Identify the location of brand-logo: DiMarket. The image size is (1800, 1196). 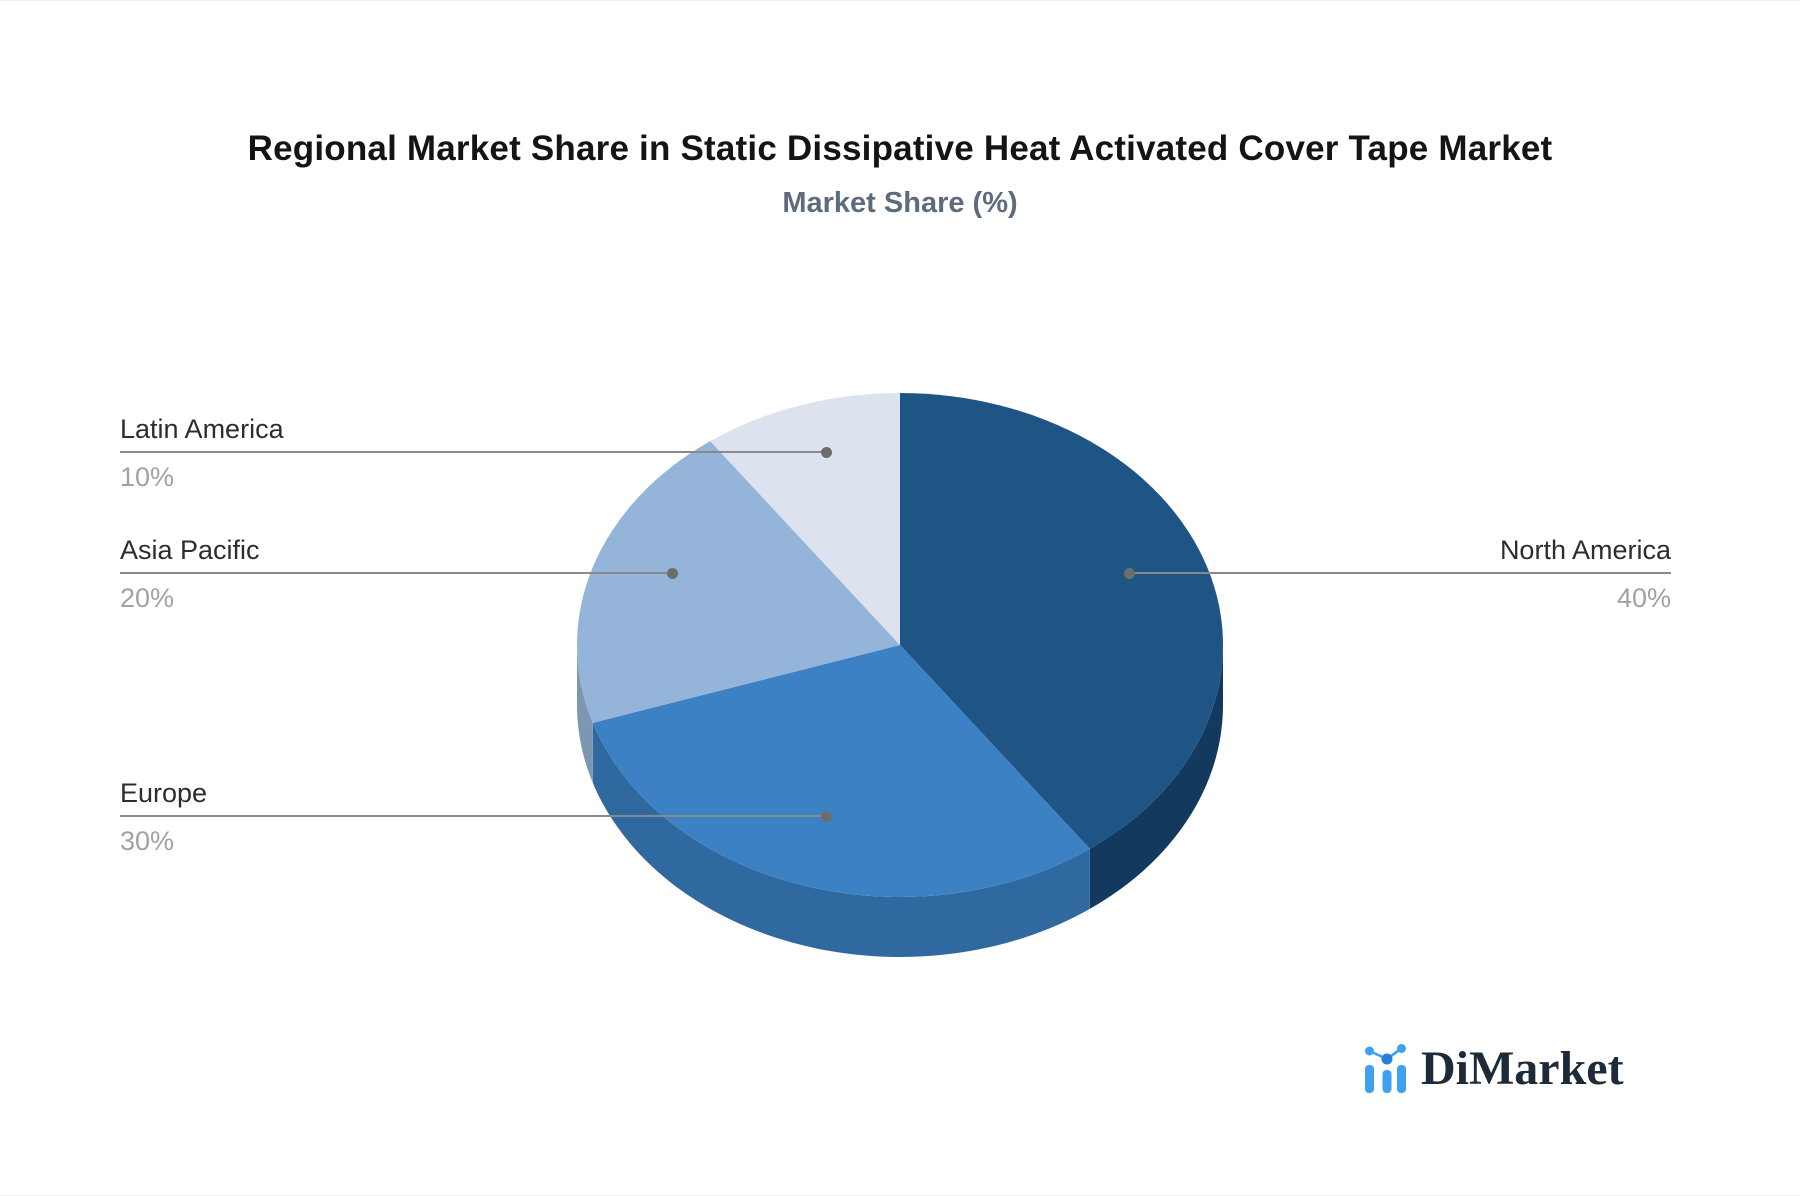
(1493, 1067).